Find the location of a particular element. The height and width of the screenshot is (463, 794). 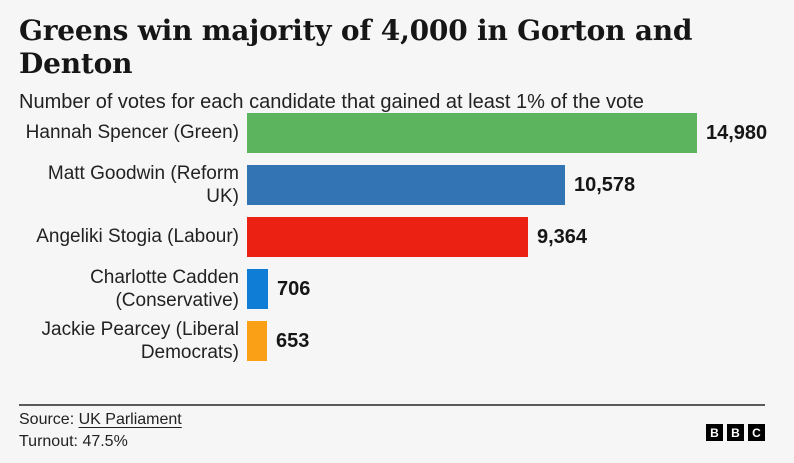

vote-count: 706 is located at coordinates (294, 288).